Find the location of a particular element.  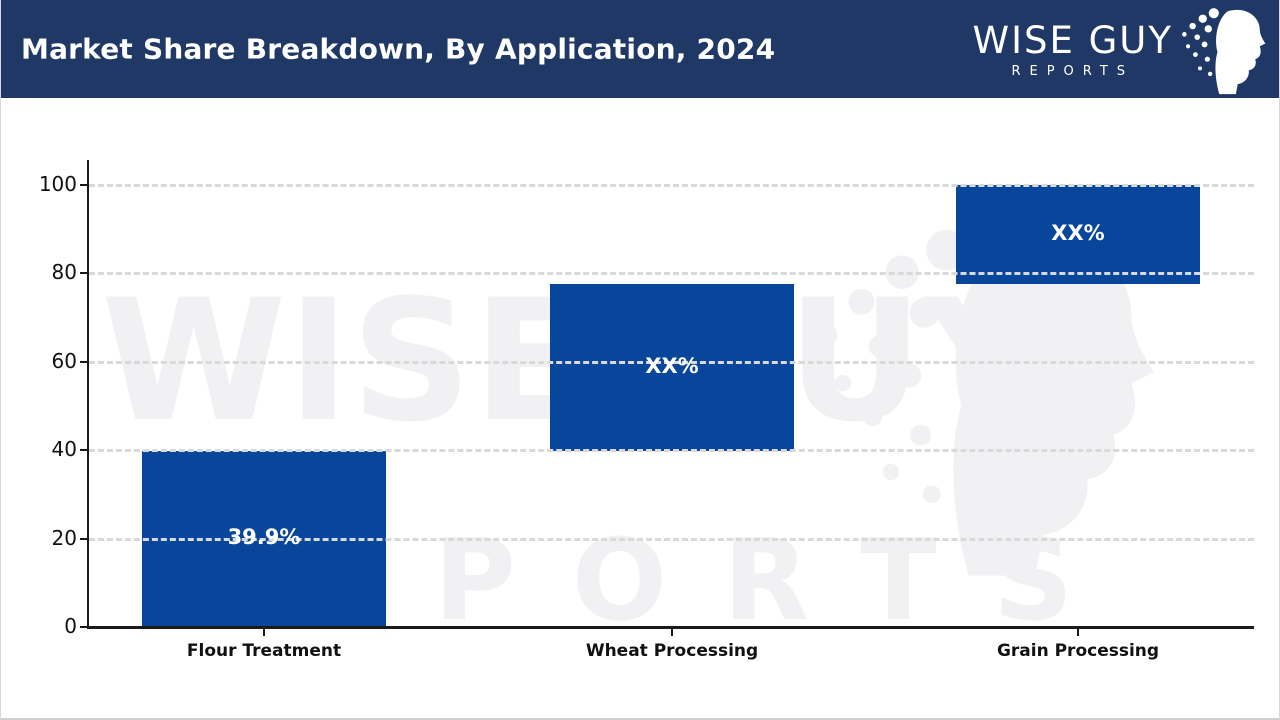

bar-wheat-processing is located at coordinates (672, 367).